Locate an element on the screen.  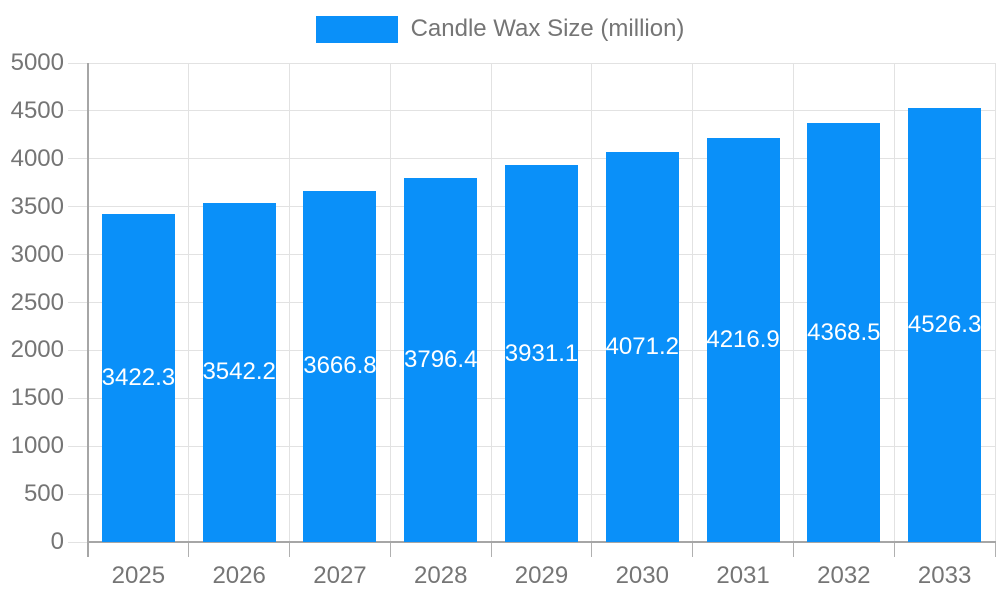
bar-2026 is located at coordinates (239, 372).